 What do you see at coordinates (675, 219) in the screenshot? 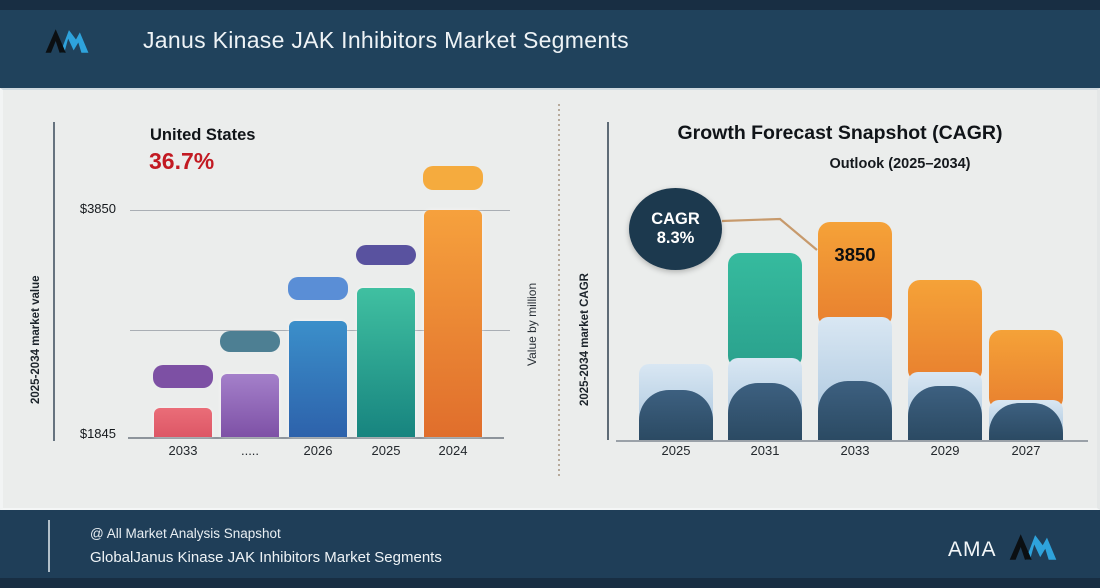
I see `cagr-badge-label: CAGR` at bounding box center [675, 219].